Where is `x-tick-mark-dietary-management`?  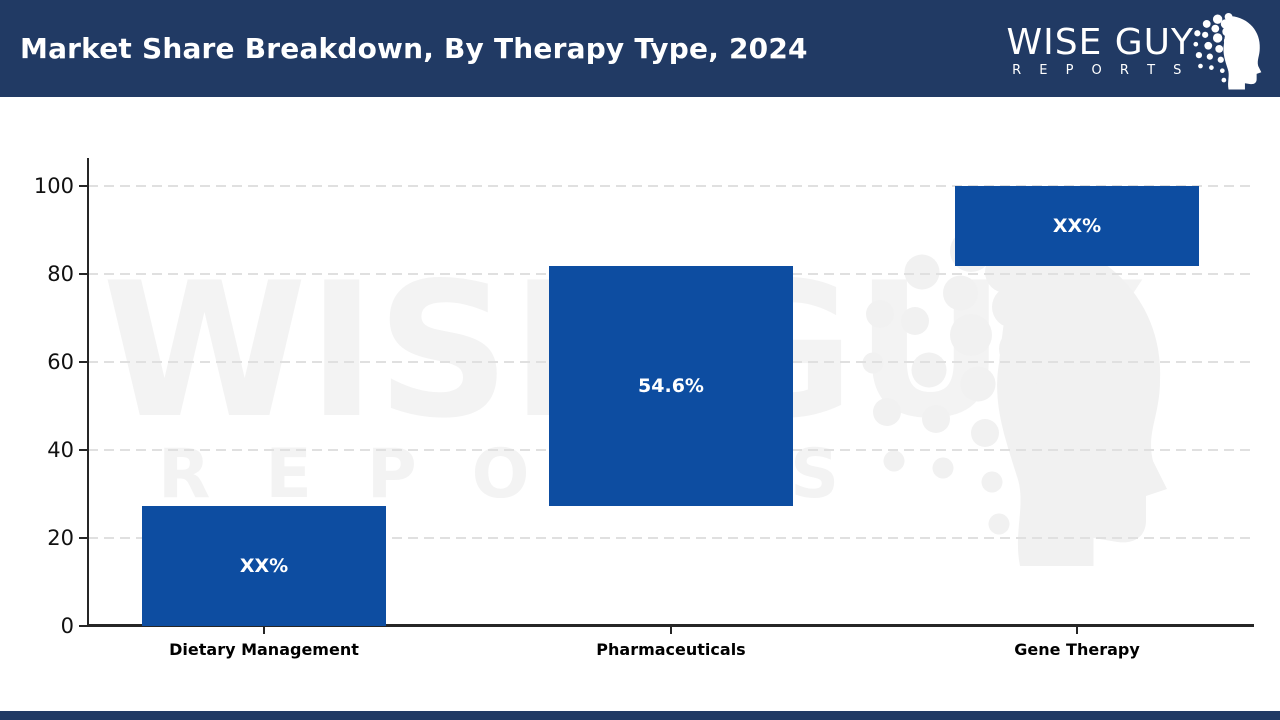 x-tick-mark-dietary-management is located at coordinates (264, 630).